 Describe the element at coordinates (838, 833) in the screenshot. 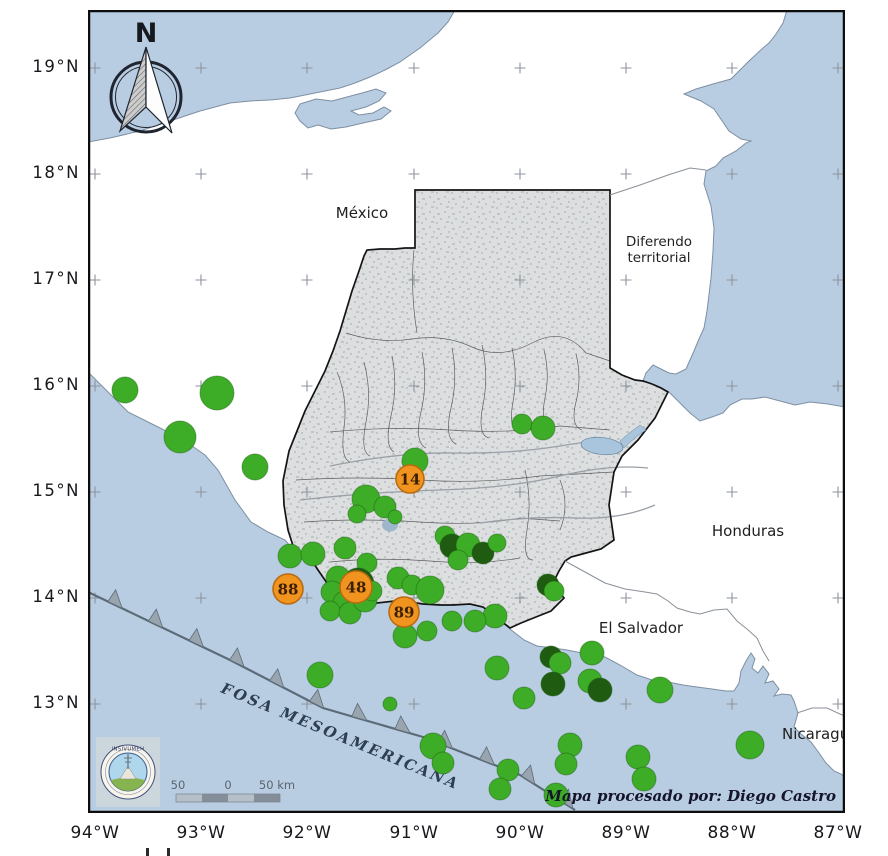

I see `lon-tick-label: 87°W` at that location.